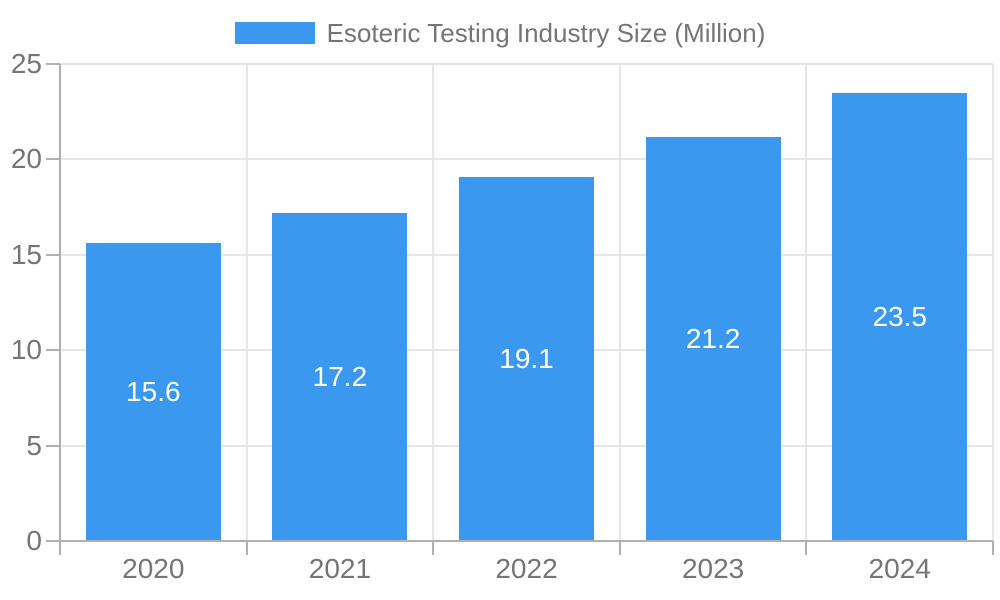 Image resolution: width=1000 pixels, height=600 pixels. Describe the element at coordinates (899, 568) in the screenshot. I see `x-axis-tick-label: 2024` at that location.